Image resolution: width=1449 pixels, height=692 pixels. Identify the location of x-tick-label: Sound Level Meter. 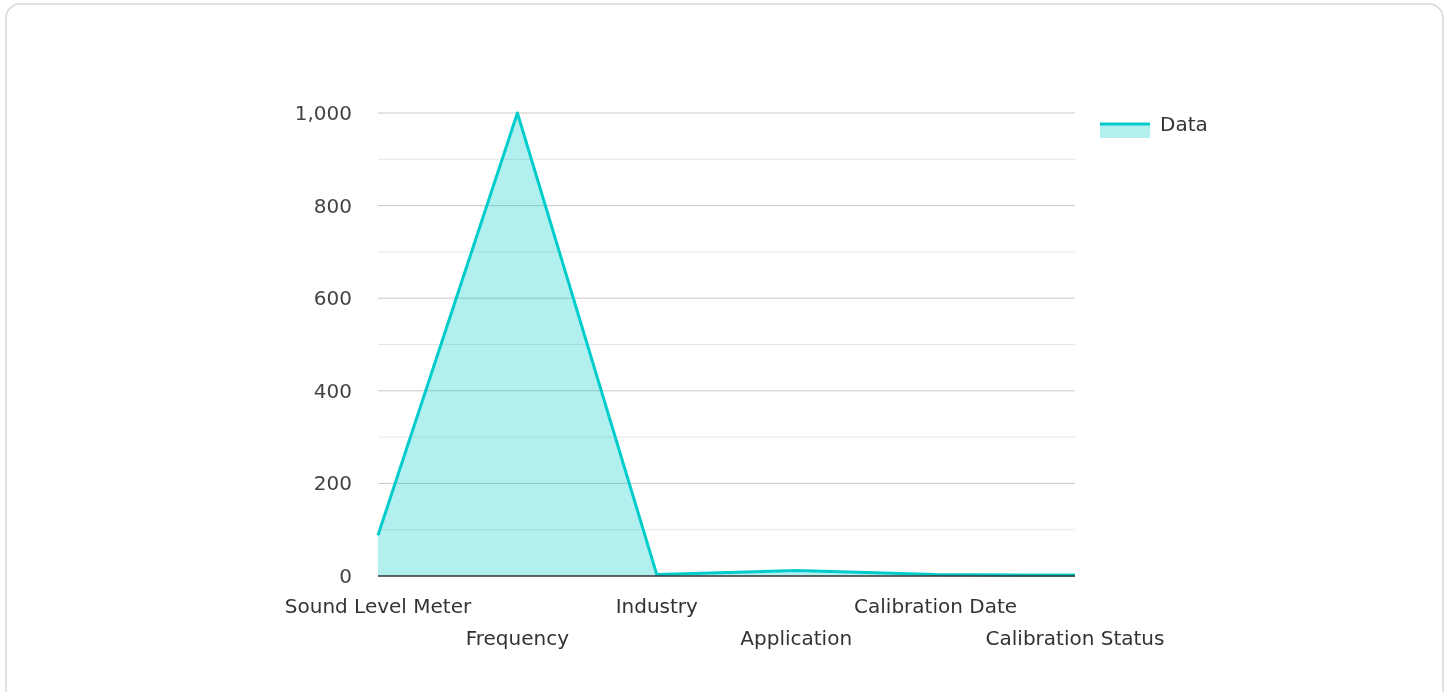
(378, 606).